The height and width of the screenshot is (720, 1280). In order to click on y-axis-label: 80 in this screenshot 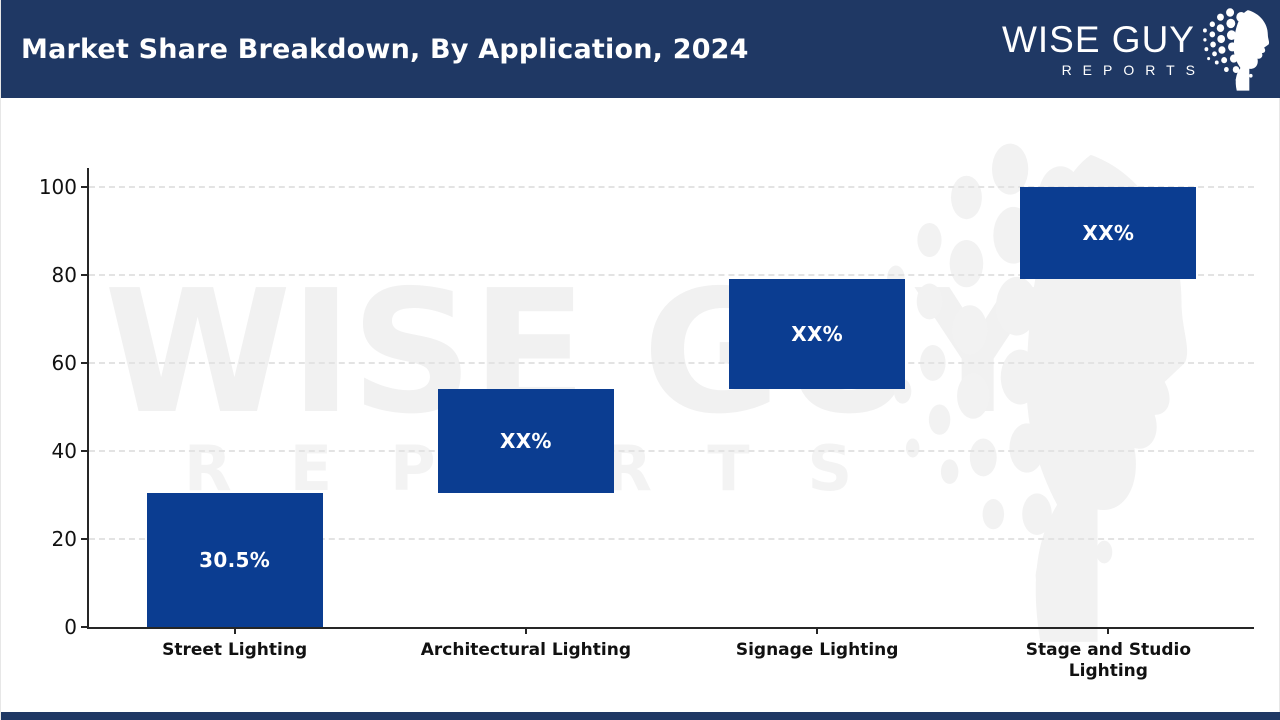, I will do `click(64, 275)`.